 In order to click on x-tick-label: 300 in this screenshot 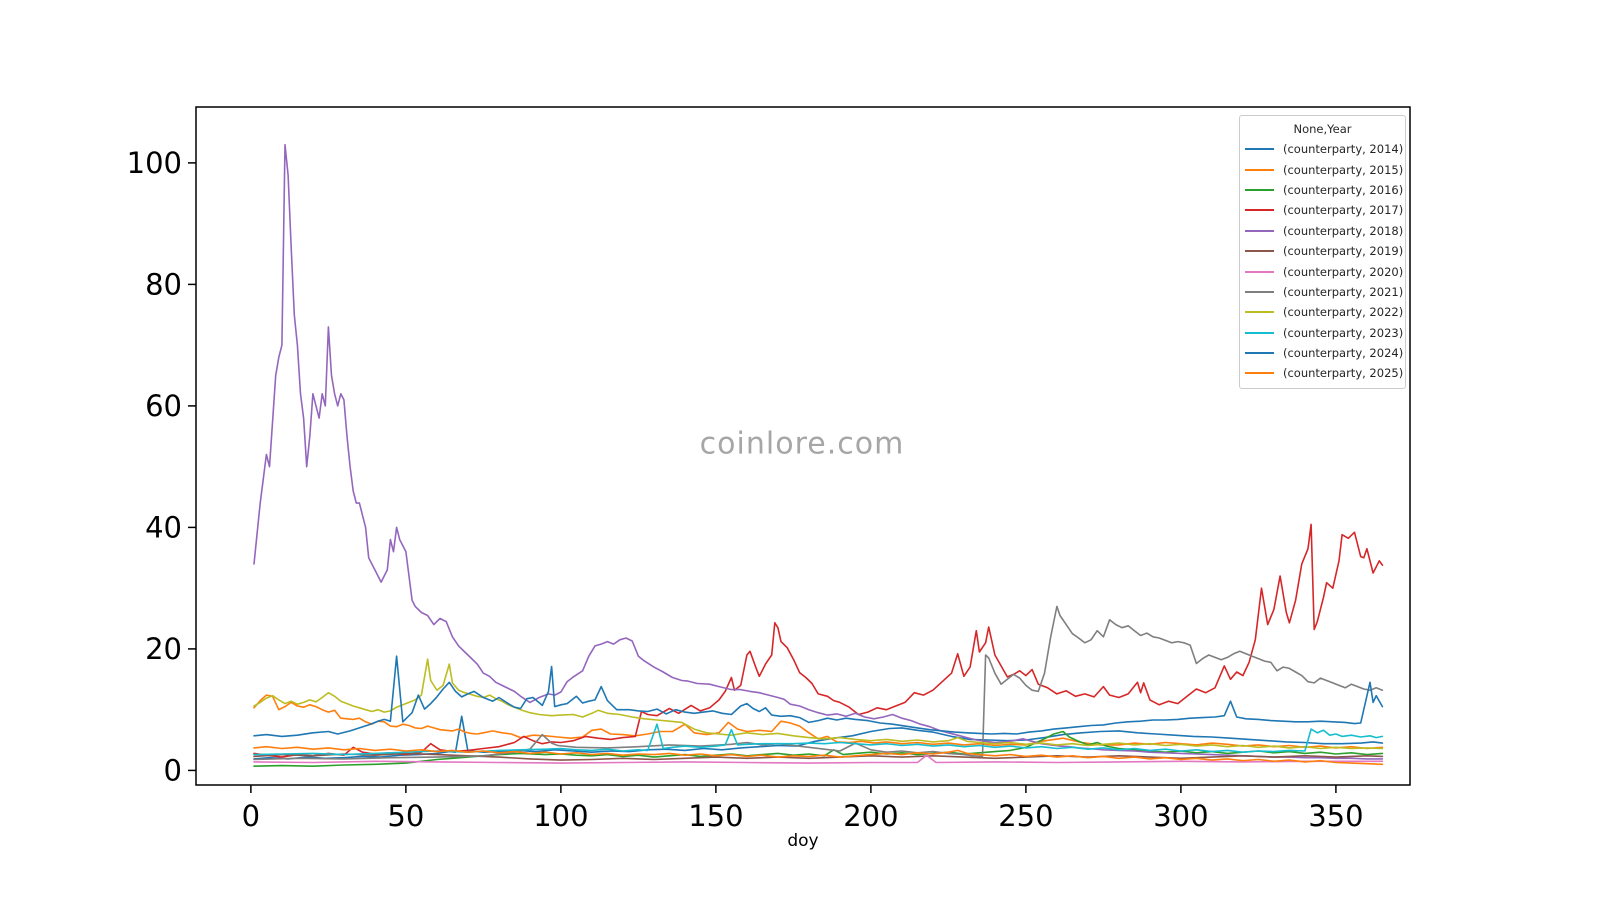, I will do `click(1180, 816)`.